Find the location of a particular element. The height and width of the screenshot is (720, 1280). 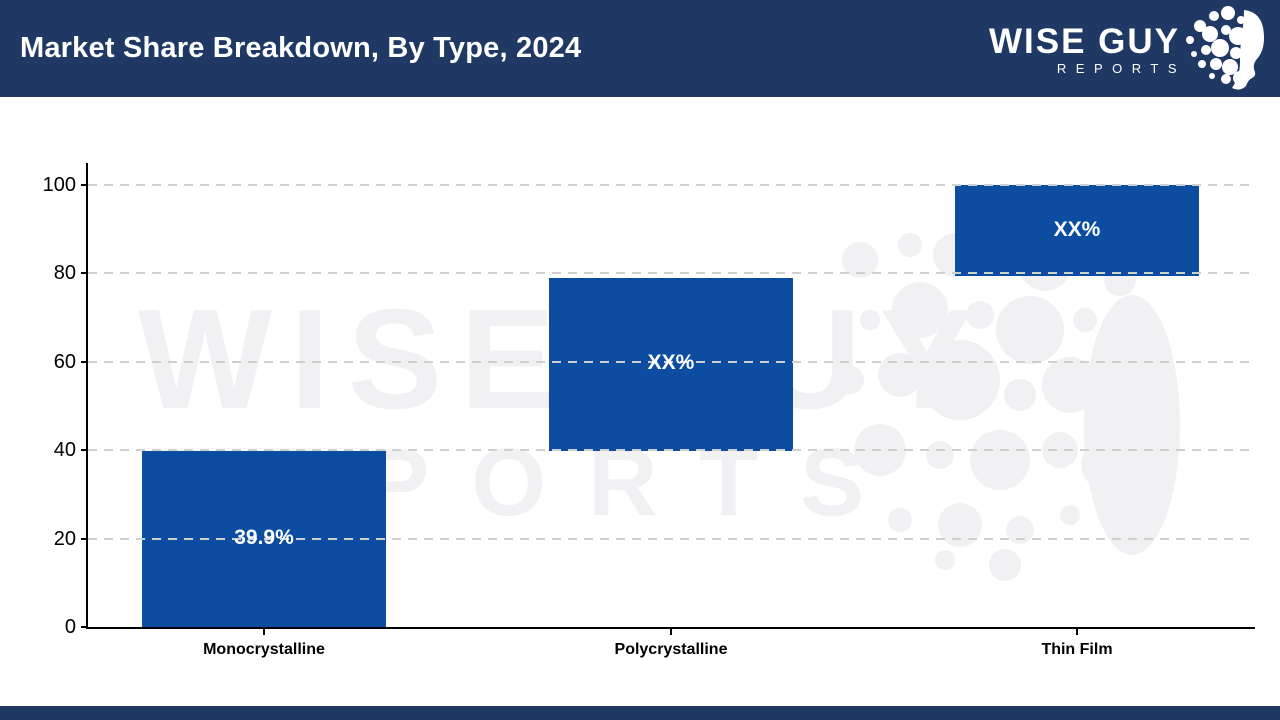

bar-value-label-monocrystalline: 39.9% is located at coordinates (264, 537).